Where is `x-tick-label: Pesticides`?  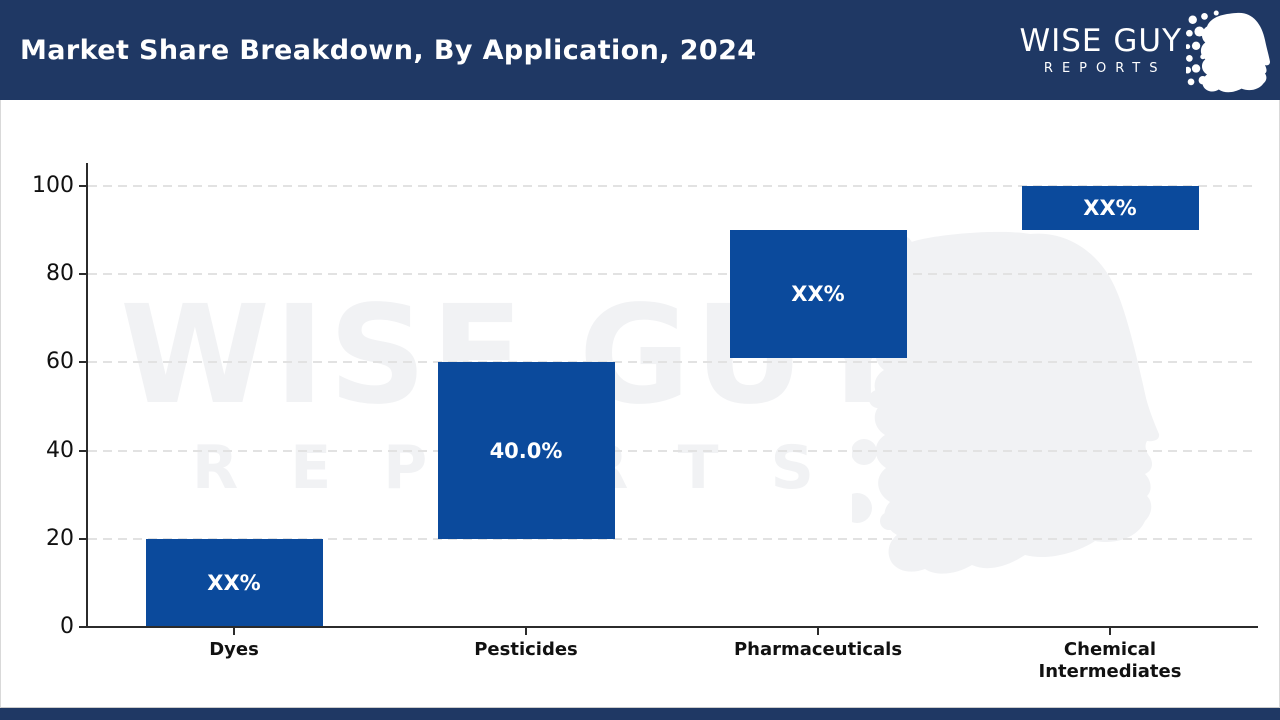 x-tick-label: Pesticides is located at coordinates (526, 649).